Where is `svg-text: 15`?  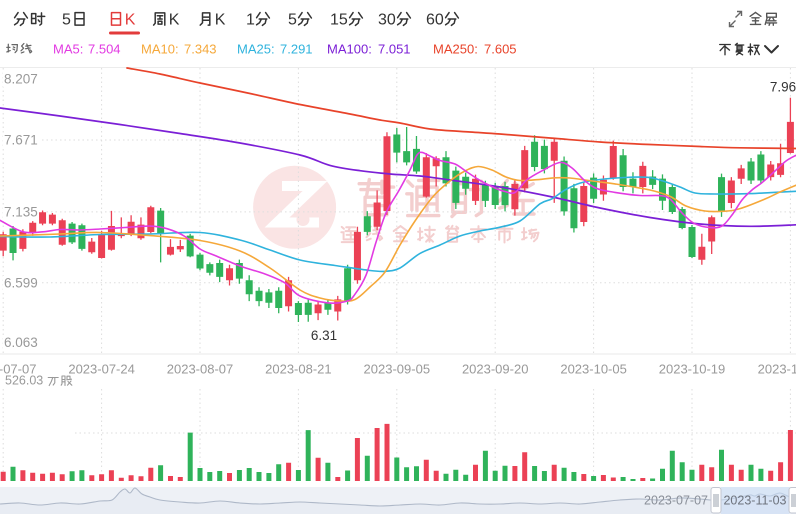 svg-text: 15 is located at coordinates (339, 20).